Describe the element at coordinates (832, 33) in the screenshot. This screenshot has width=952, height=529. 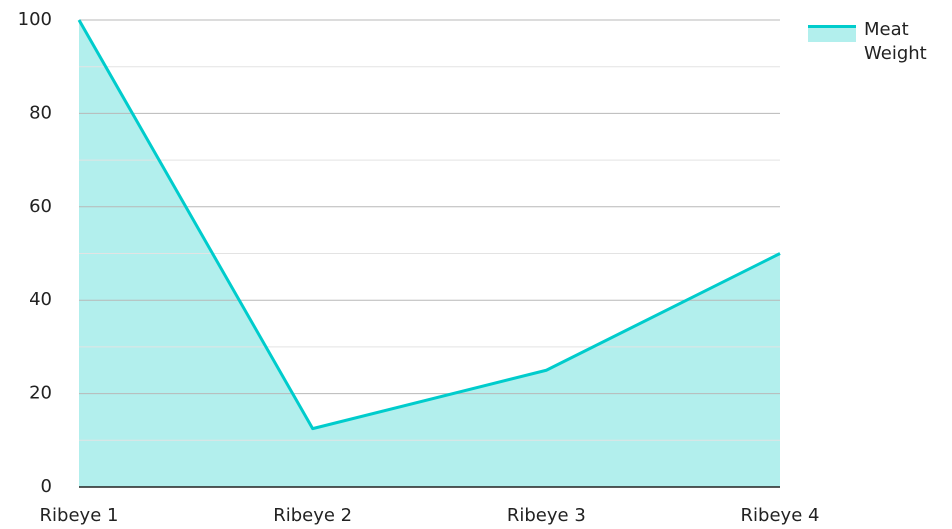
I see `legend-swatch` at that location.